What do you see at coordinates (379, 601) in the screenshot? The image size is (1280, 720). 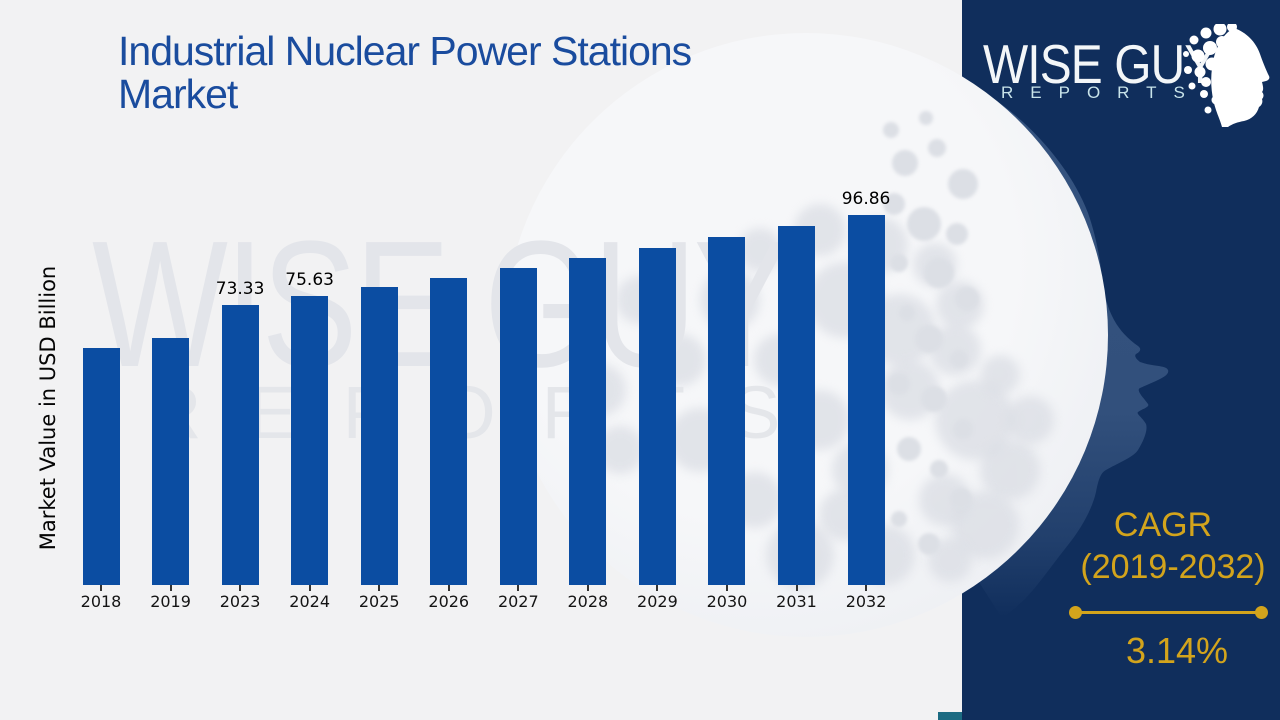 I see `x-tick-label: 2025` at bounding box center [379, 601].